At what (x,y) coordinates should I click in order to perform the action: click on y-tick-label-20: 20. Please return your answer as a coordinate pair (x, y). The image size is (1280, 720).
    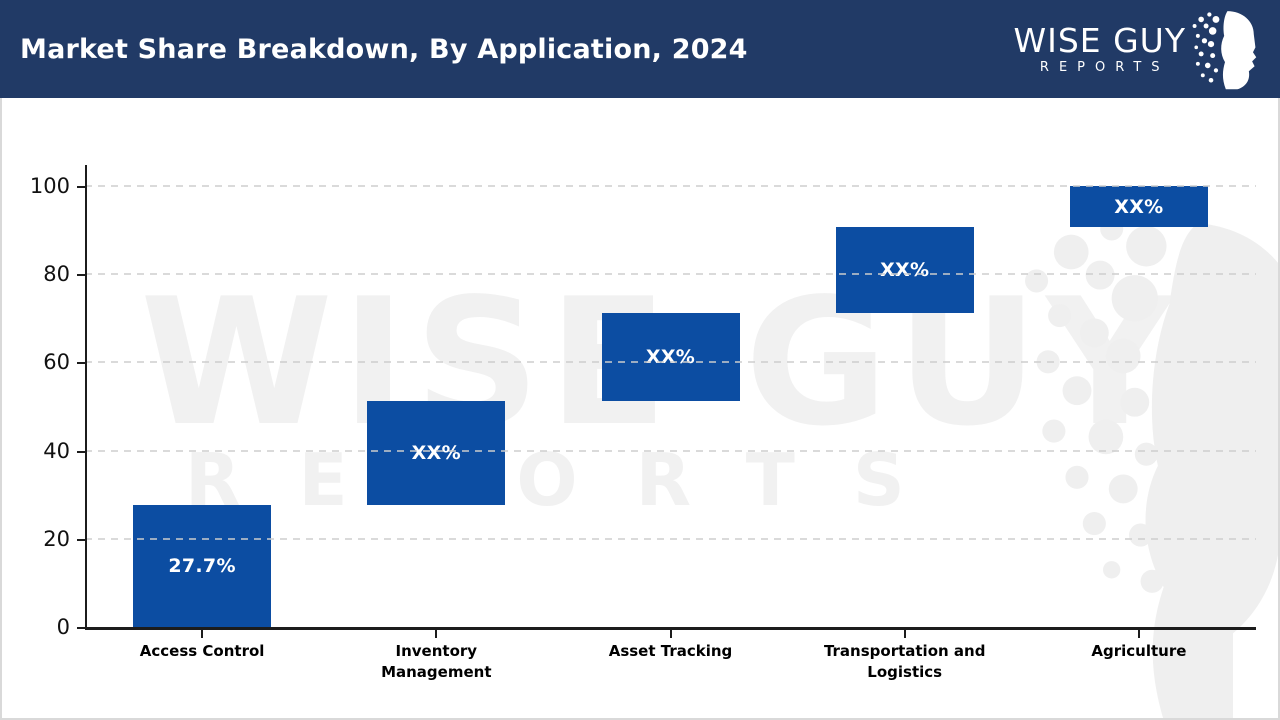
    Looking at the image, I should click on (56, 538).